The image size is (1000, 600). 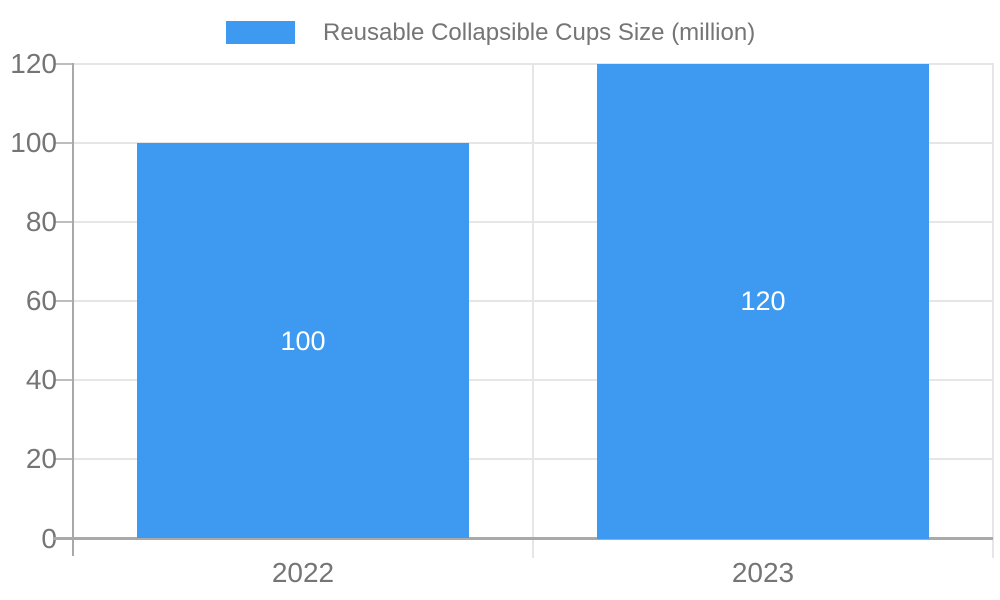 What do you see at coordinates (41, 300) in the screenshot?
I see `y-axis-label: 60` at bounding box center [41, 300].